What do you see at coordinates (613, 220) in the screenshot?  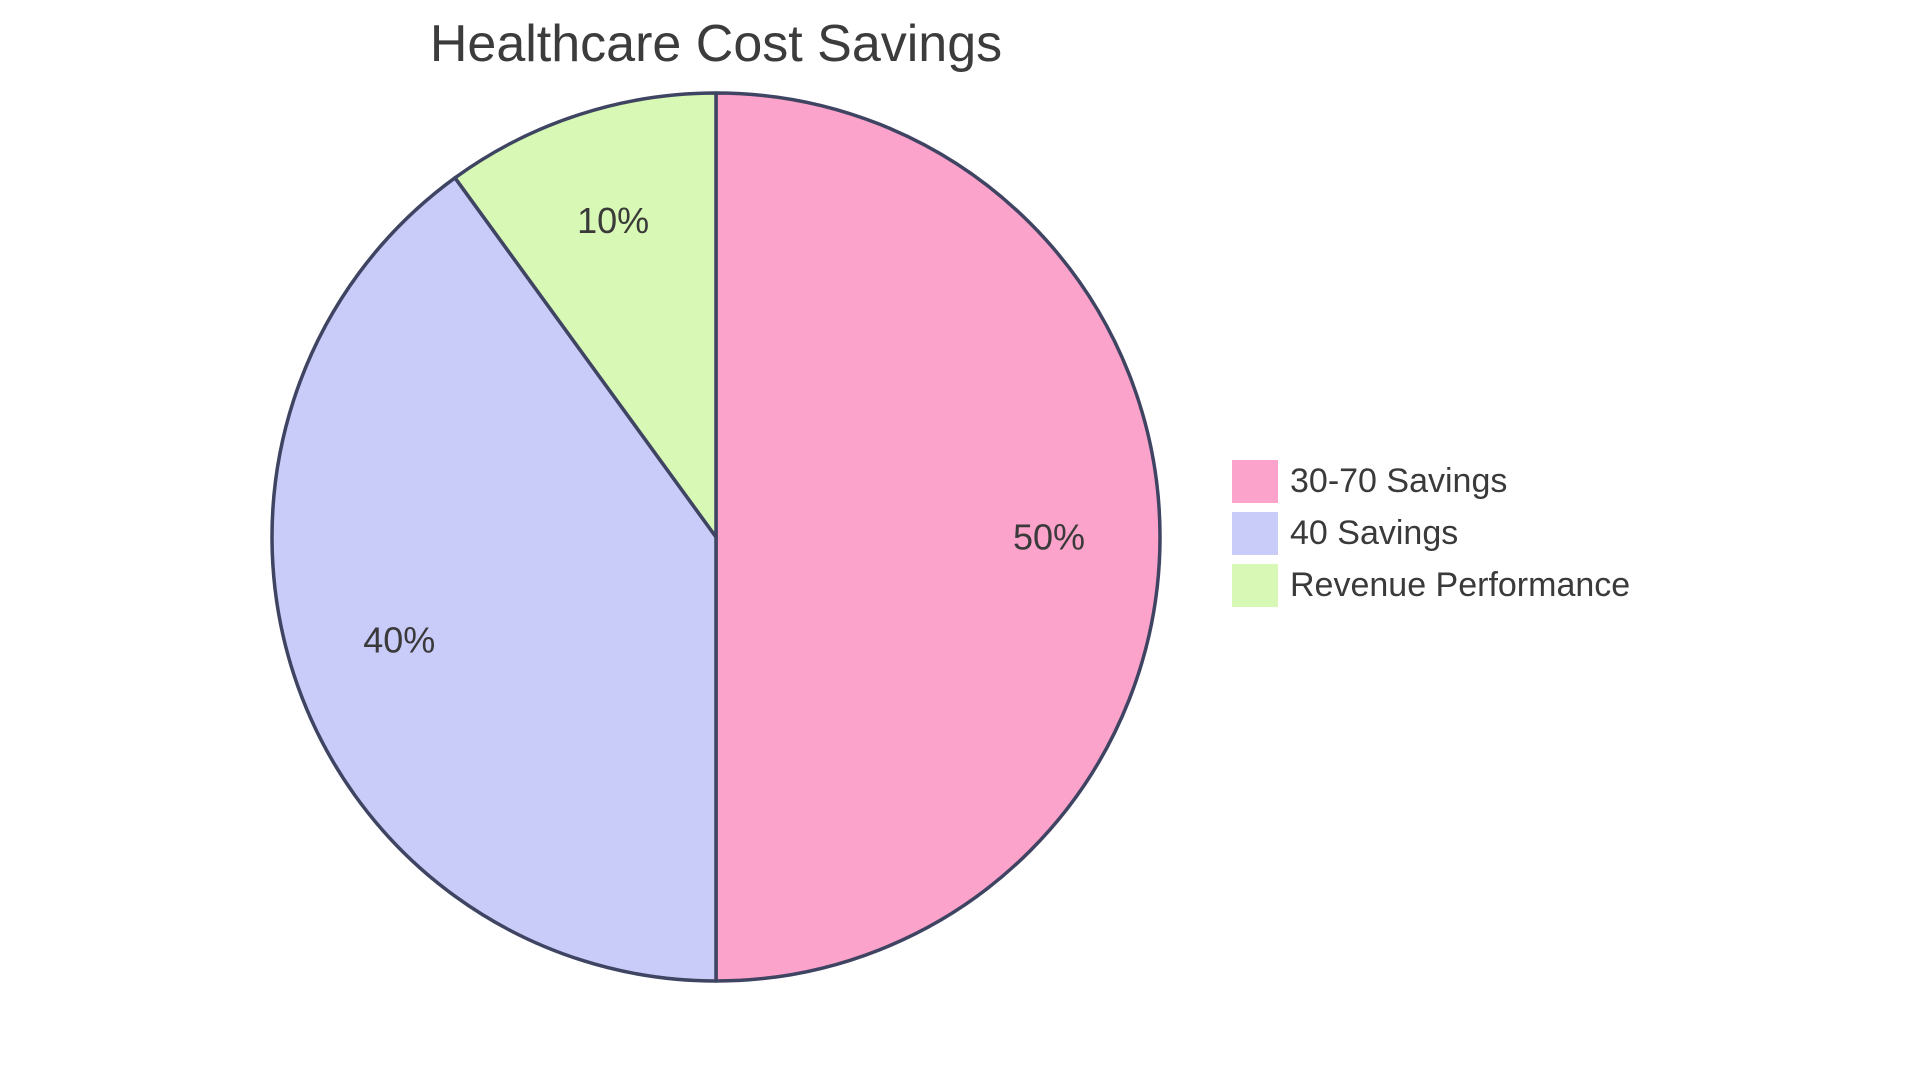 I see `pie-slice-pct-label: 10%` at bounding box center [613, 220].